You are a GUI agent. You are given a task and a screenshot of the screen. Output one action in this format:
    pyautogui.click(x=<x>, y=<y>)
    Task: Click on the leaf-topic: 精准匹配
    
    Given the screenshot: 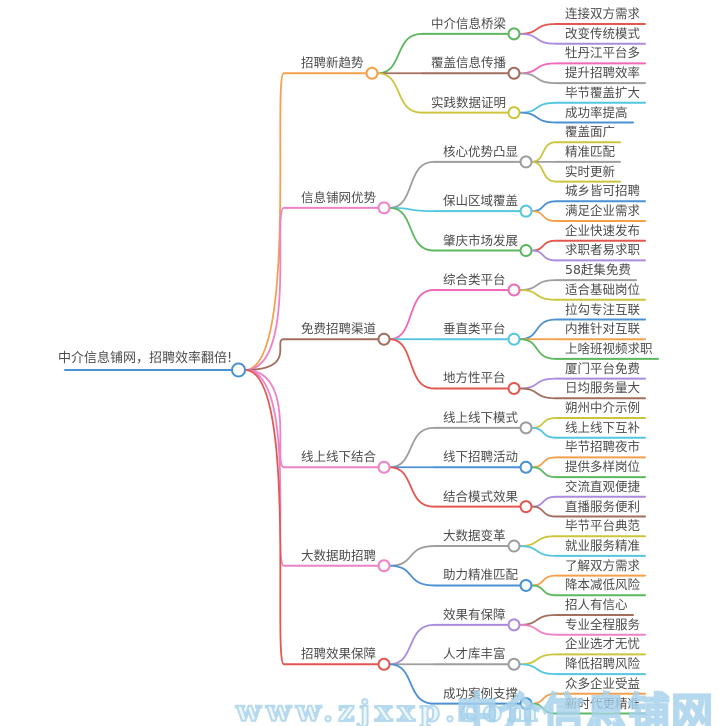 What is the action you would take?
    pyautogui.click(x=590, y=151)
    